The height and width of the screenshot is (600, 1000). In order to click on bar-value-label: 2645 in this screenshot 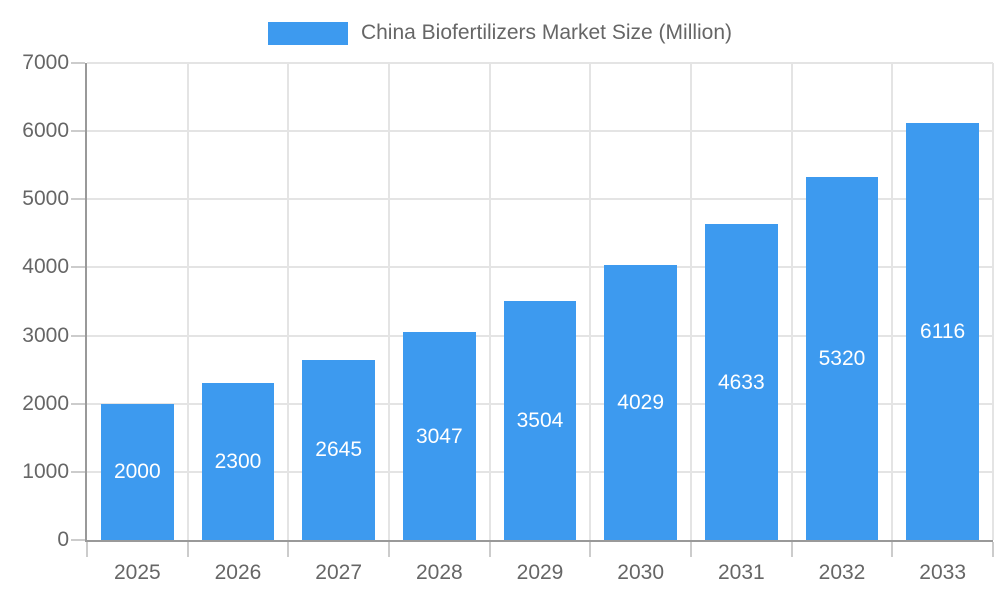, I will do `click(338, 450)`.